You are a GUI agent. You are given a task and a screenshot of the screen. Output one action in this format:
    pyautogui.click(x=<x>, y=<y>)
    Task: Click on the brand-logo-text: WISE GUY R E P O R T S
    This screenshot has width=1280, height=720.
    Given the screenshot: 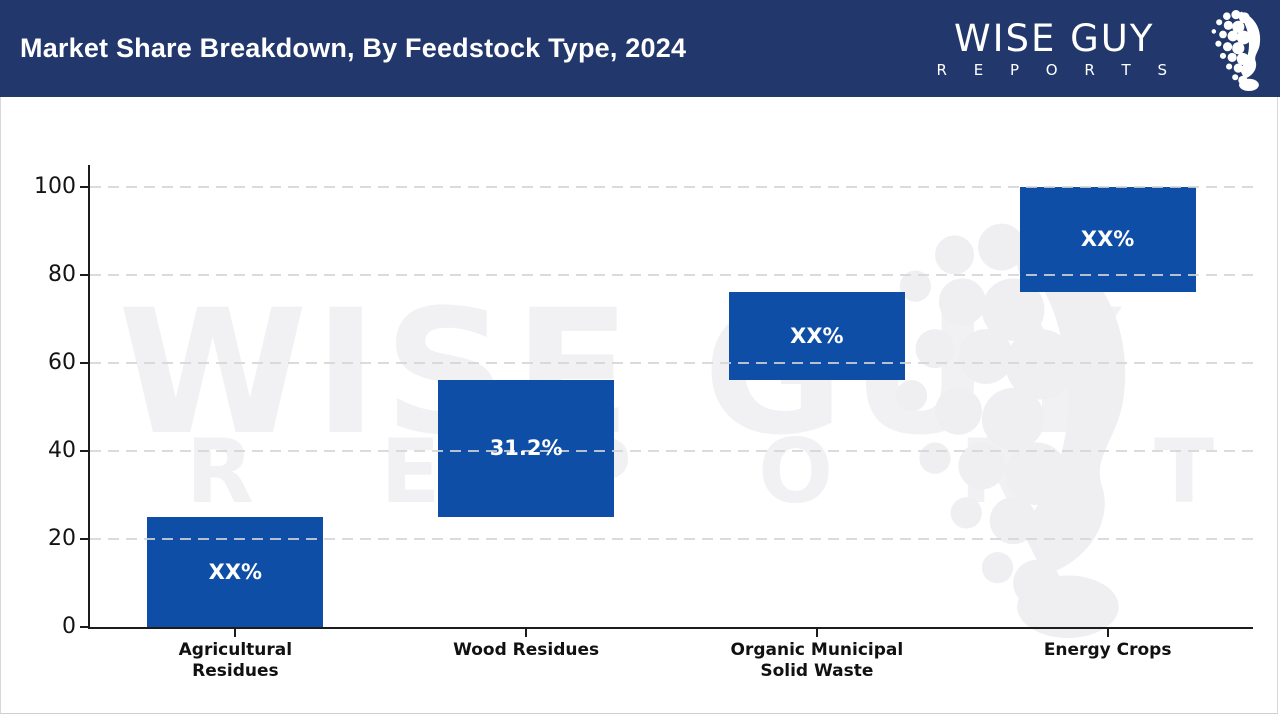 What is the action you would take?
    pyautogui.click(x=1054, y=49)
    